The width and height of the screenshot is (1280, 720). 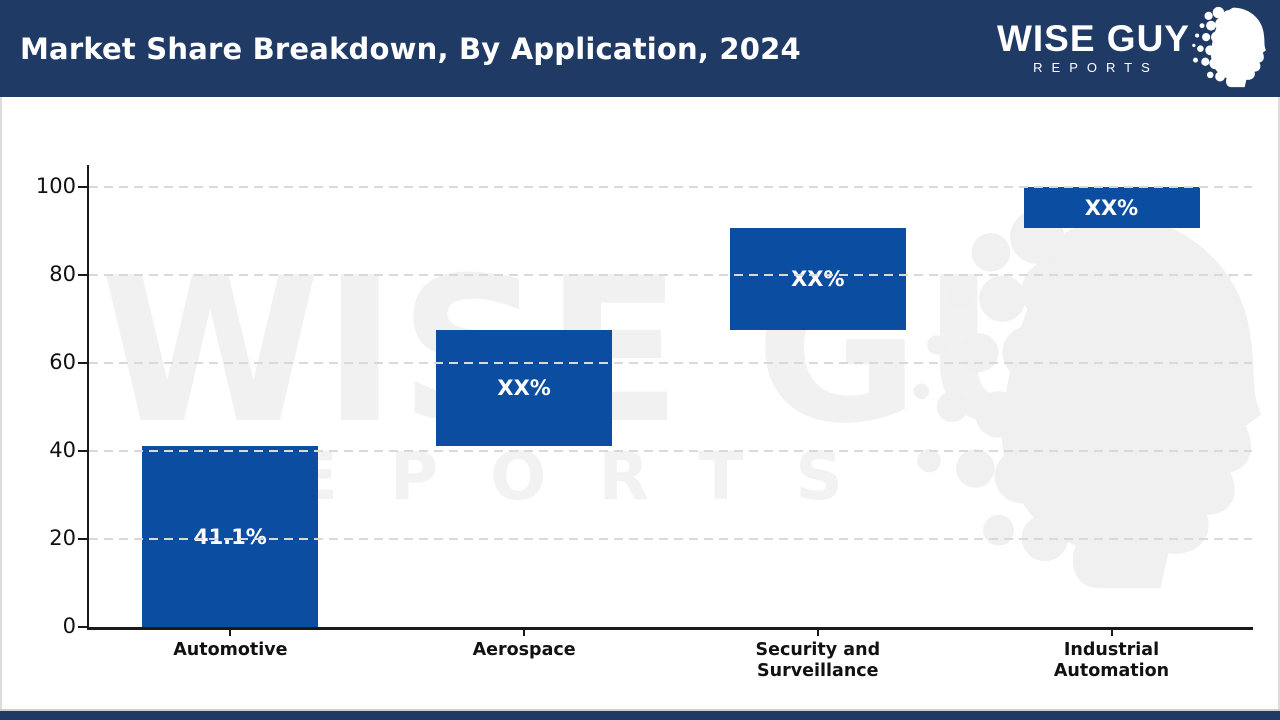 What do you see at coordinates (640, 710) in the screenshot?
I see `footer-divider` at bounding box center [640, 710].